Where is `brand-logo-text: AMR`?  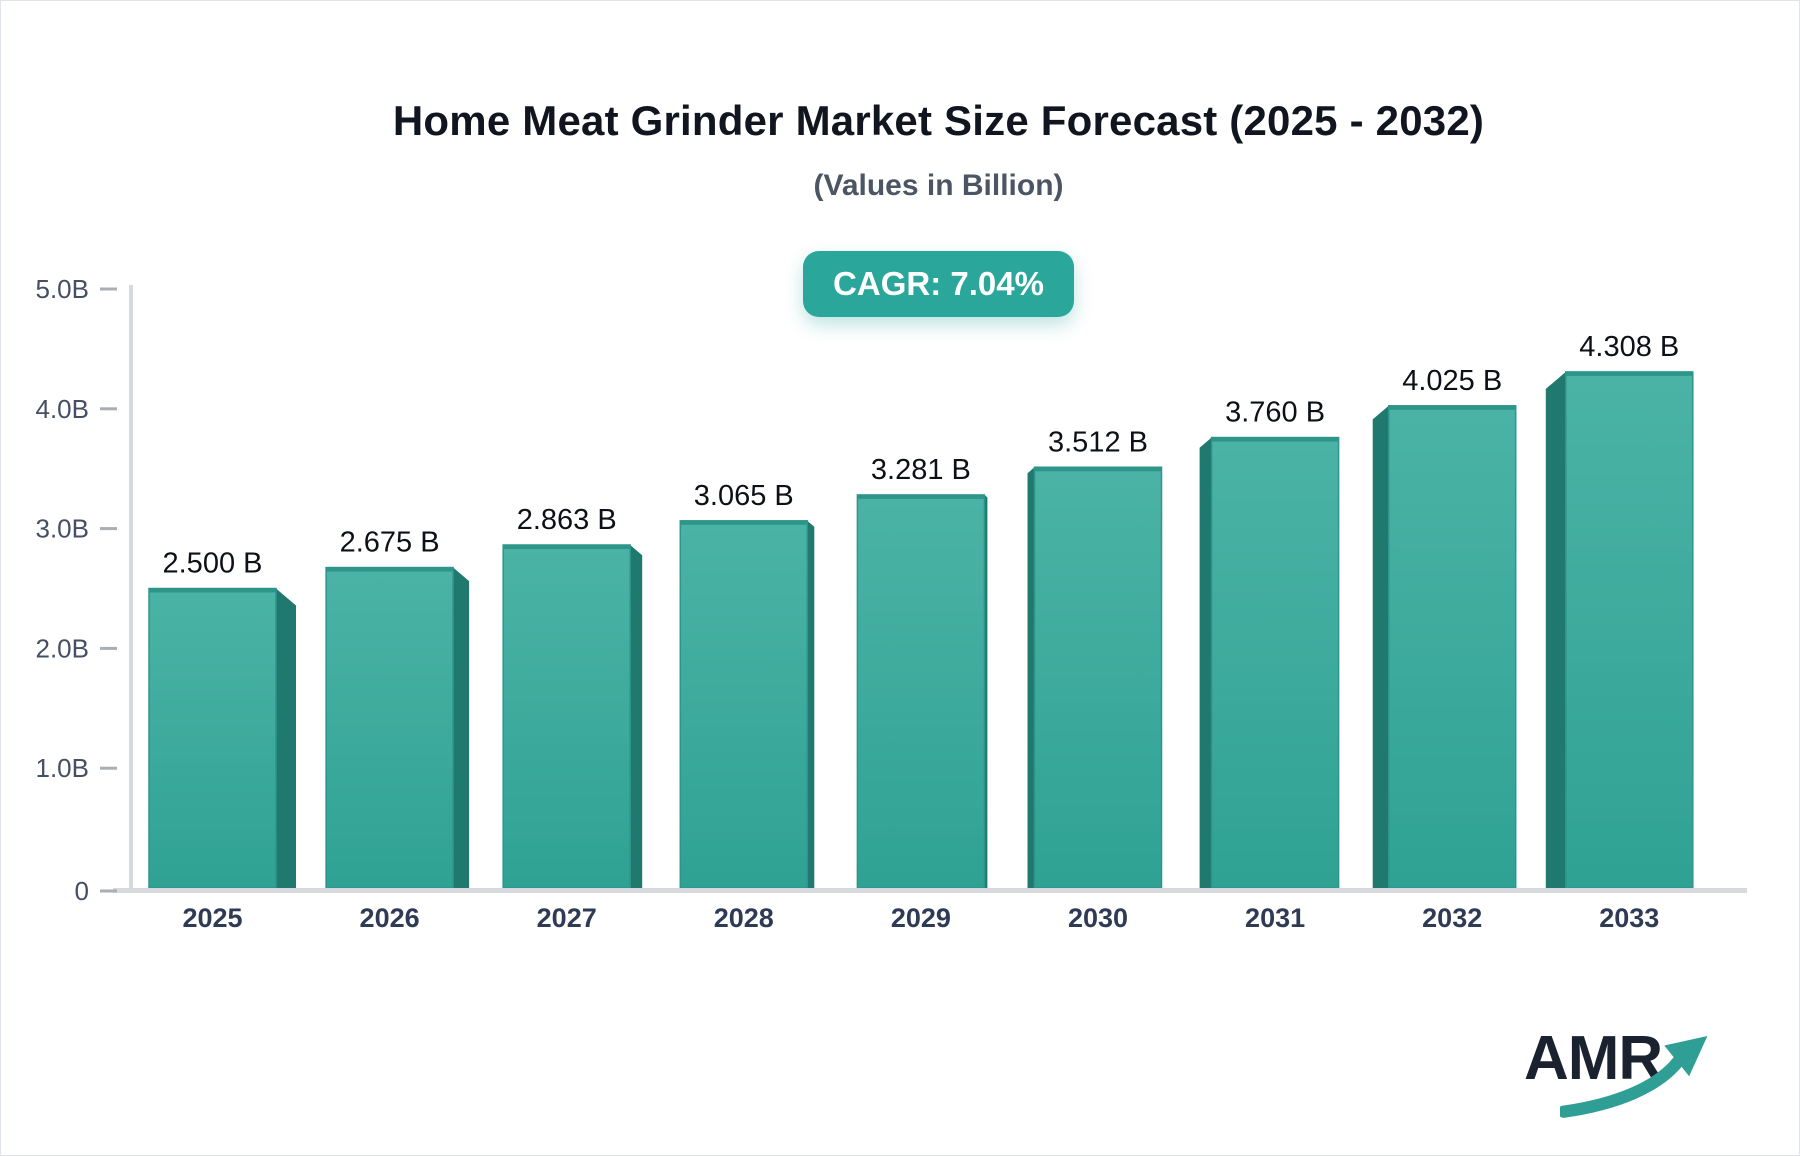
brand-logo-text: AMR is located at coordinates (1593, 1058).